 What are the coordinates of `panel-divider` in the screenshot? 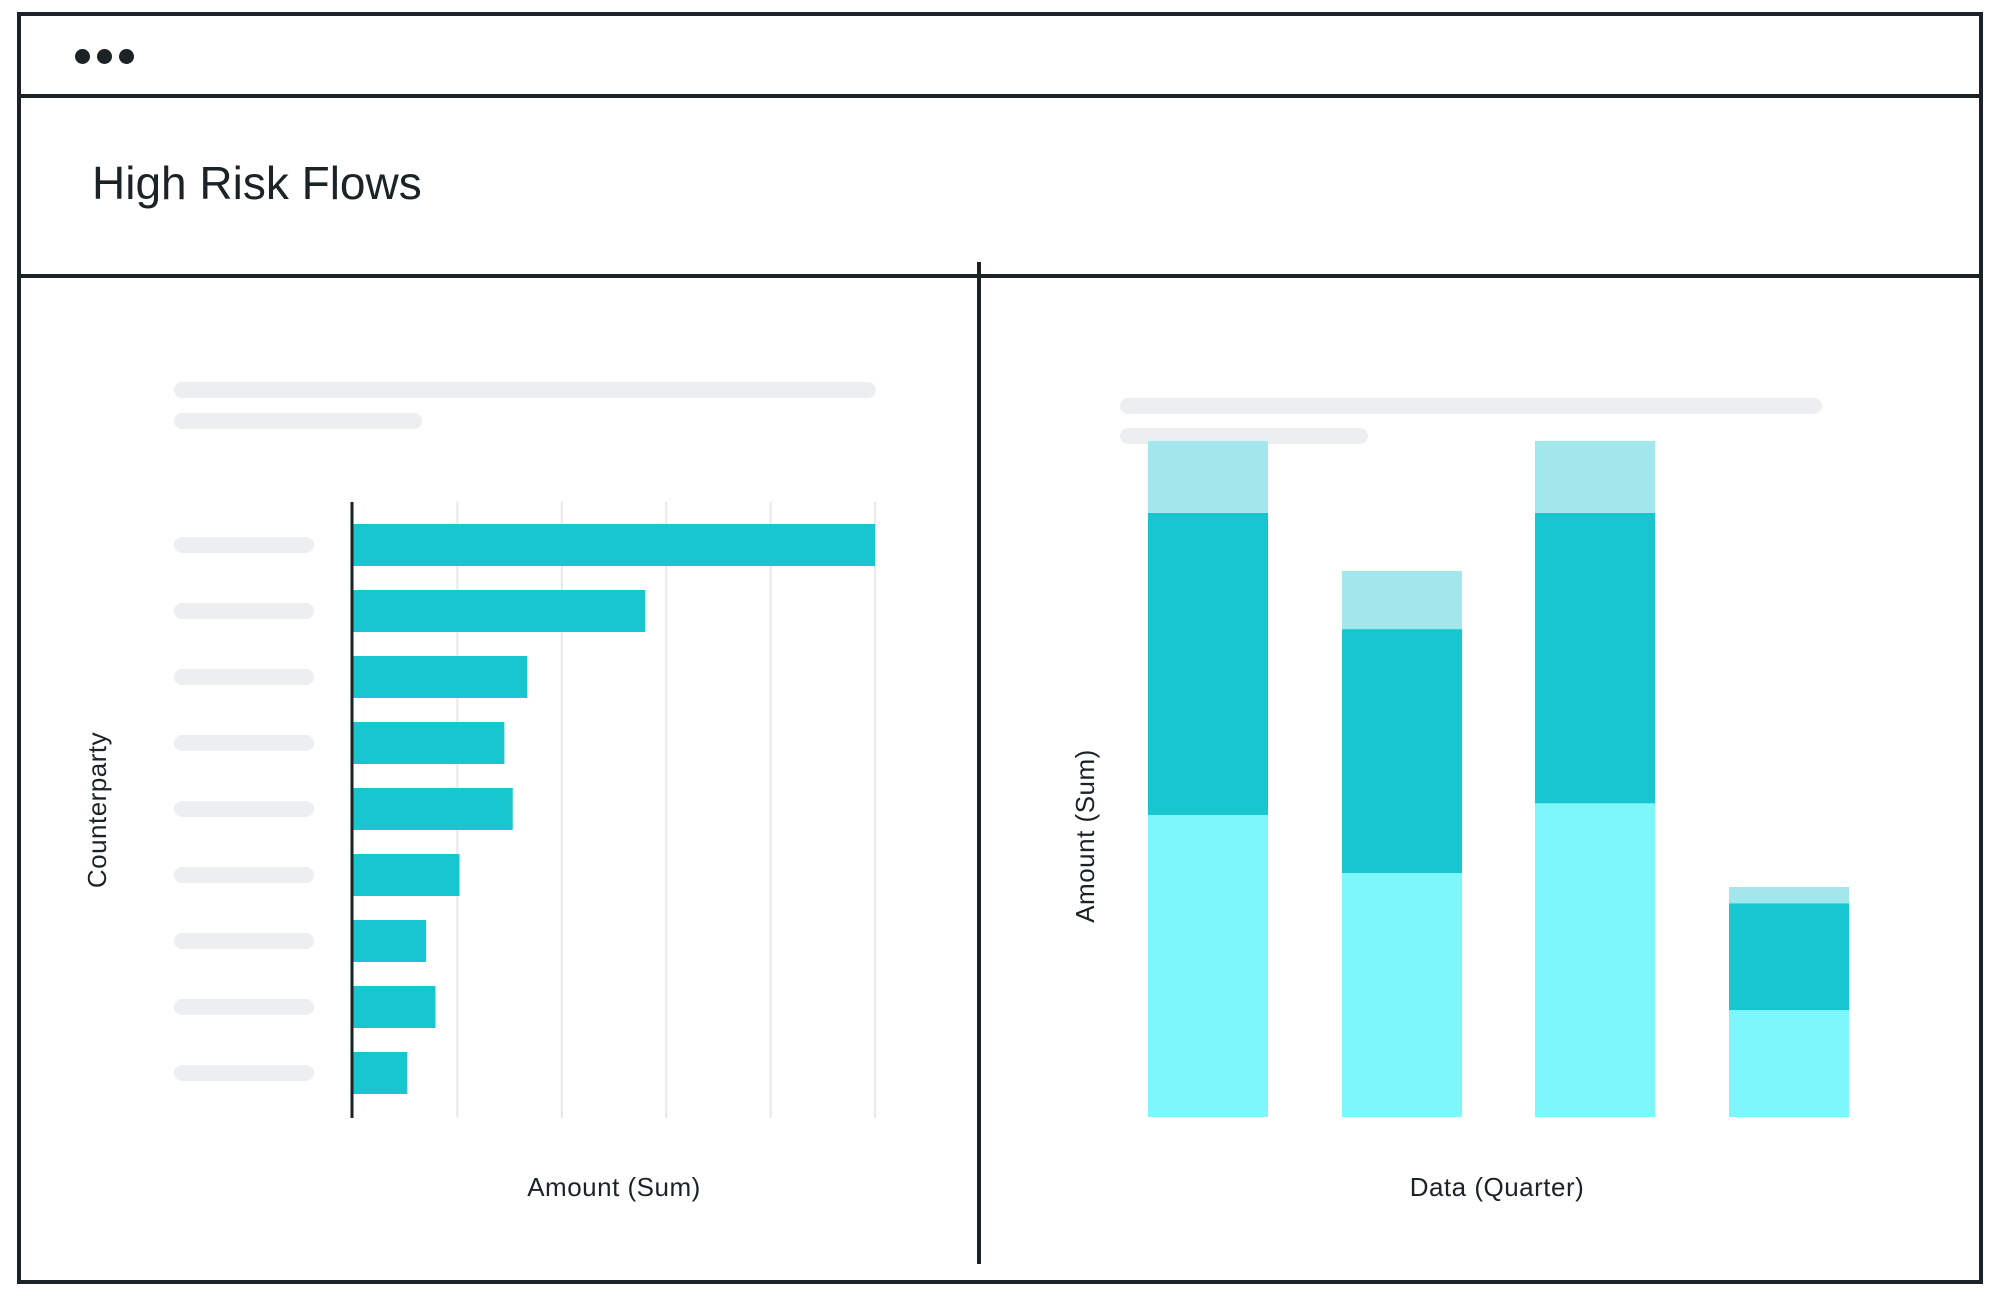 It's located at (979, 763).